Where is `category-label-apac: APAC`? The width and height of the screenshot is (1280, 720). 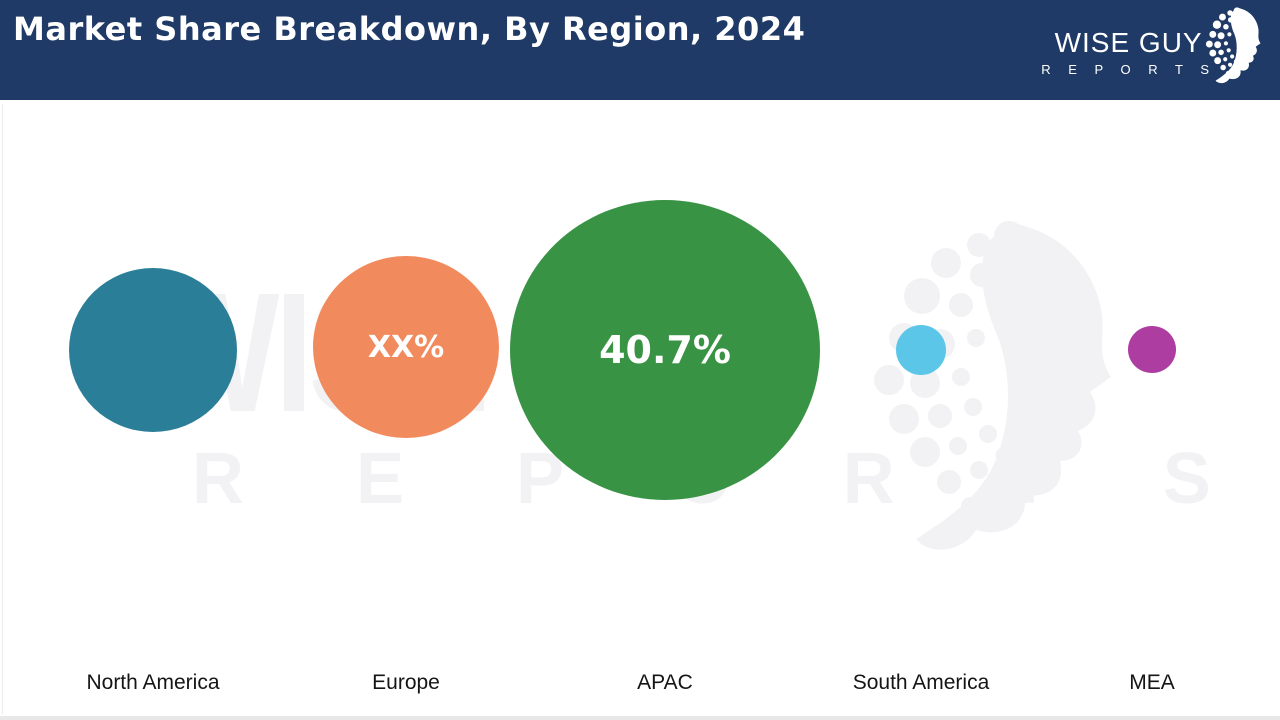
category-label-apac: APAC is located at coordinates (665, 682).